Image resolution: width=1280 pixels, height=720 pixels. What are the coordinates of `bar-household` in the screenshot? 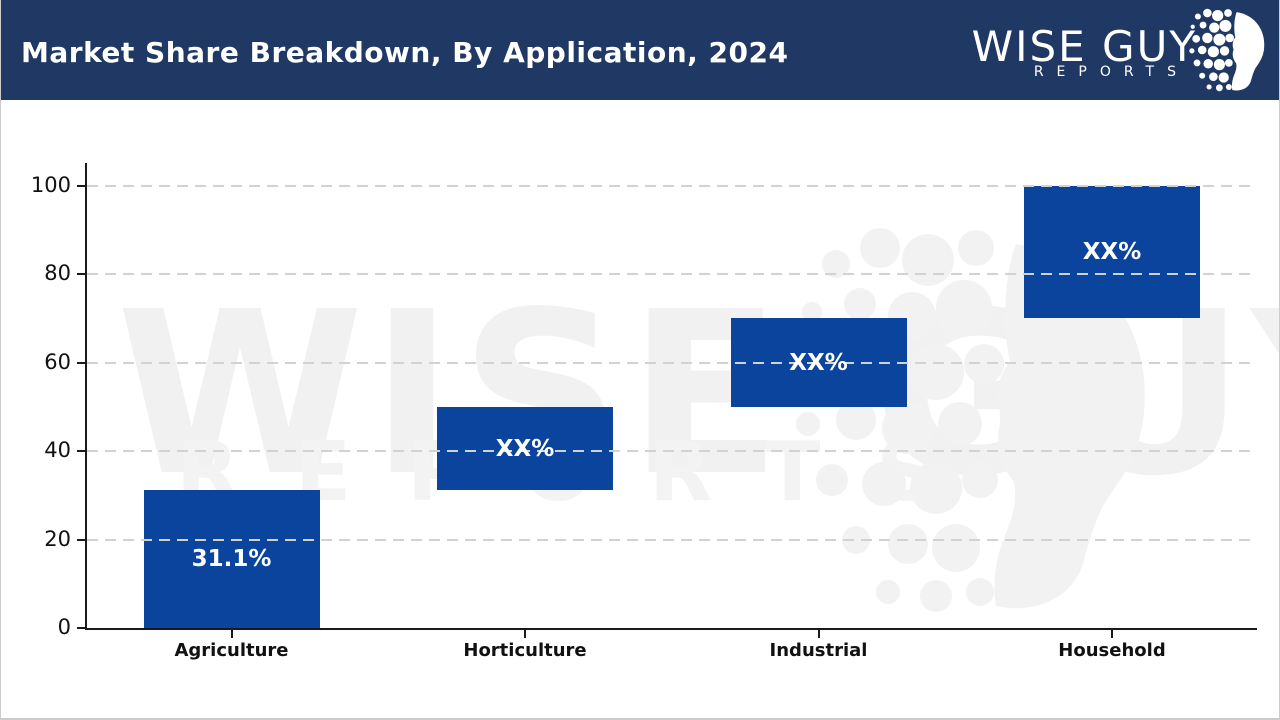 It's located at (1112, 252).